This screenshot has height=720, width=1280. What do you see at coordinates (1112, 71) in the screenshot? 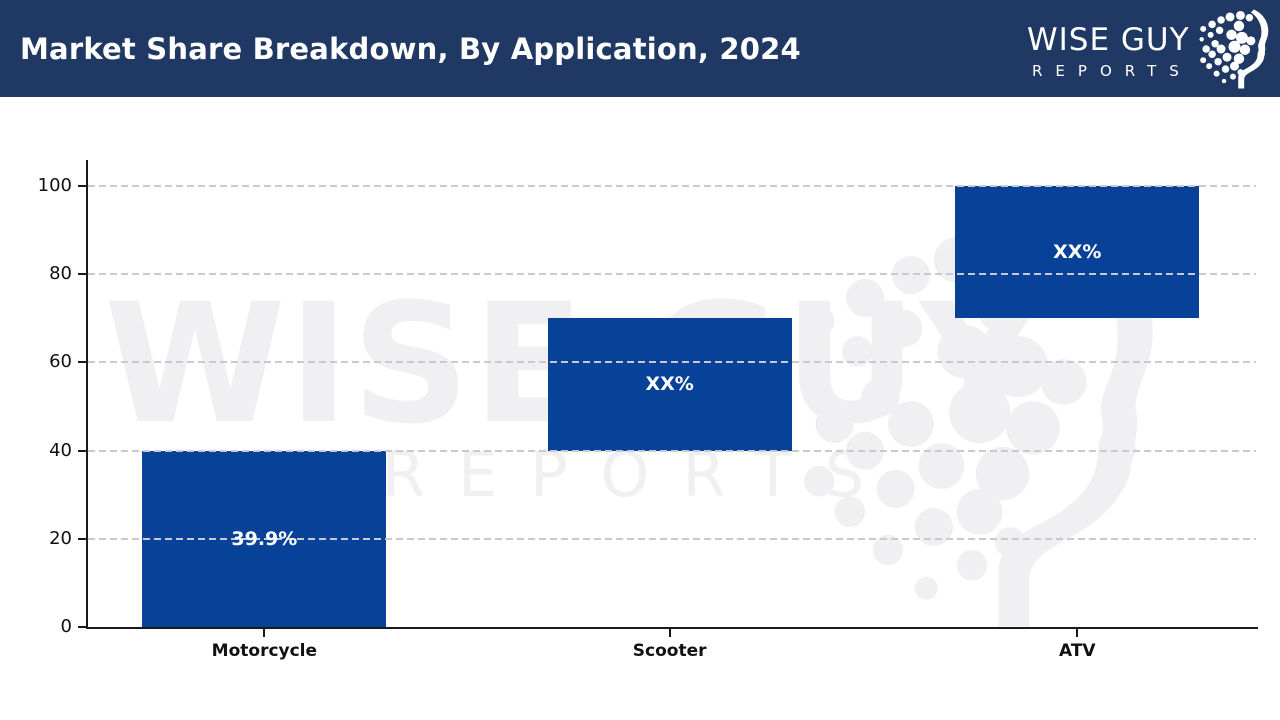
I see `logo-text-reports: REPORTS` at bounding box center [1112, 71].